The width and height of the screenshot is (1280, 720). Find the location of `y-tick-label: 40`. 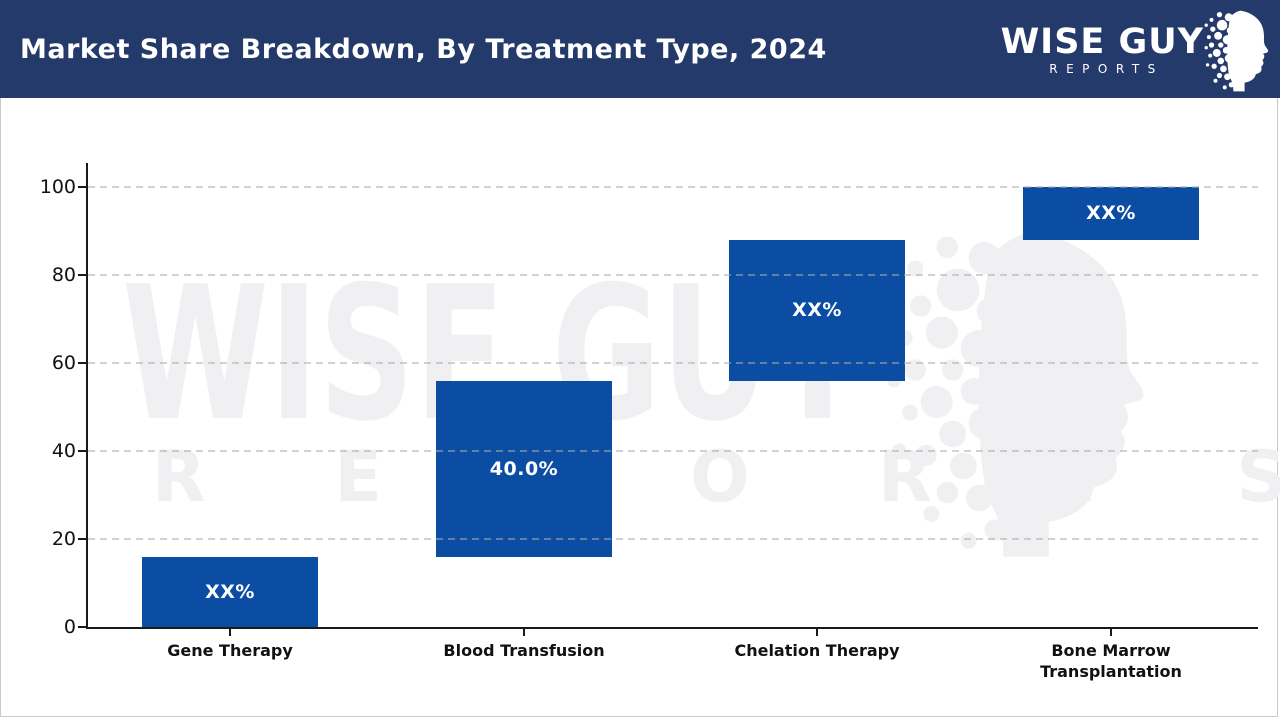

y-tick-label: 40 is located at coordinates (63, 451).